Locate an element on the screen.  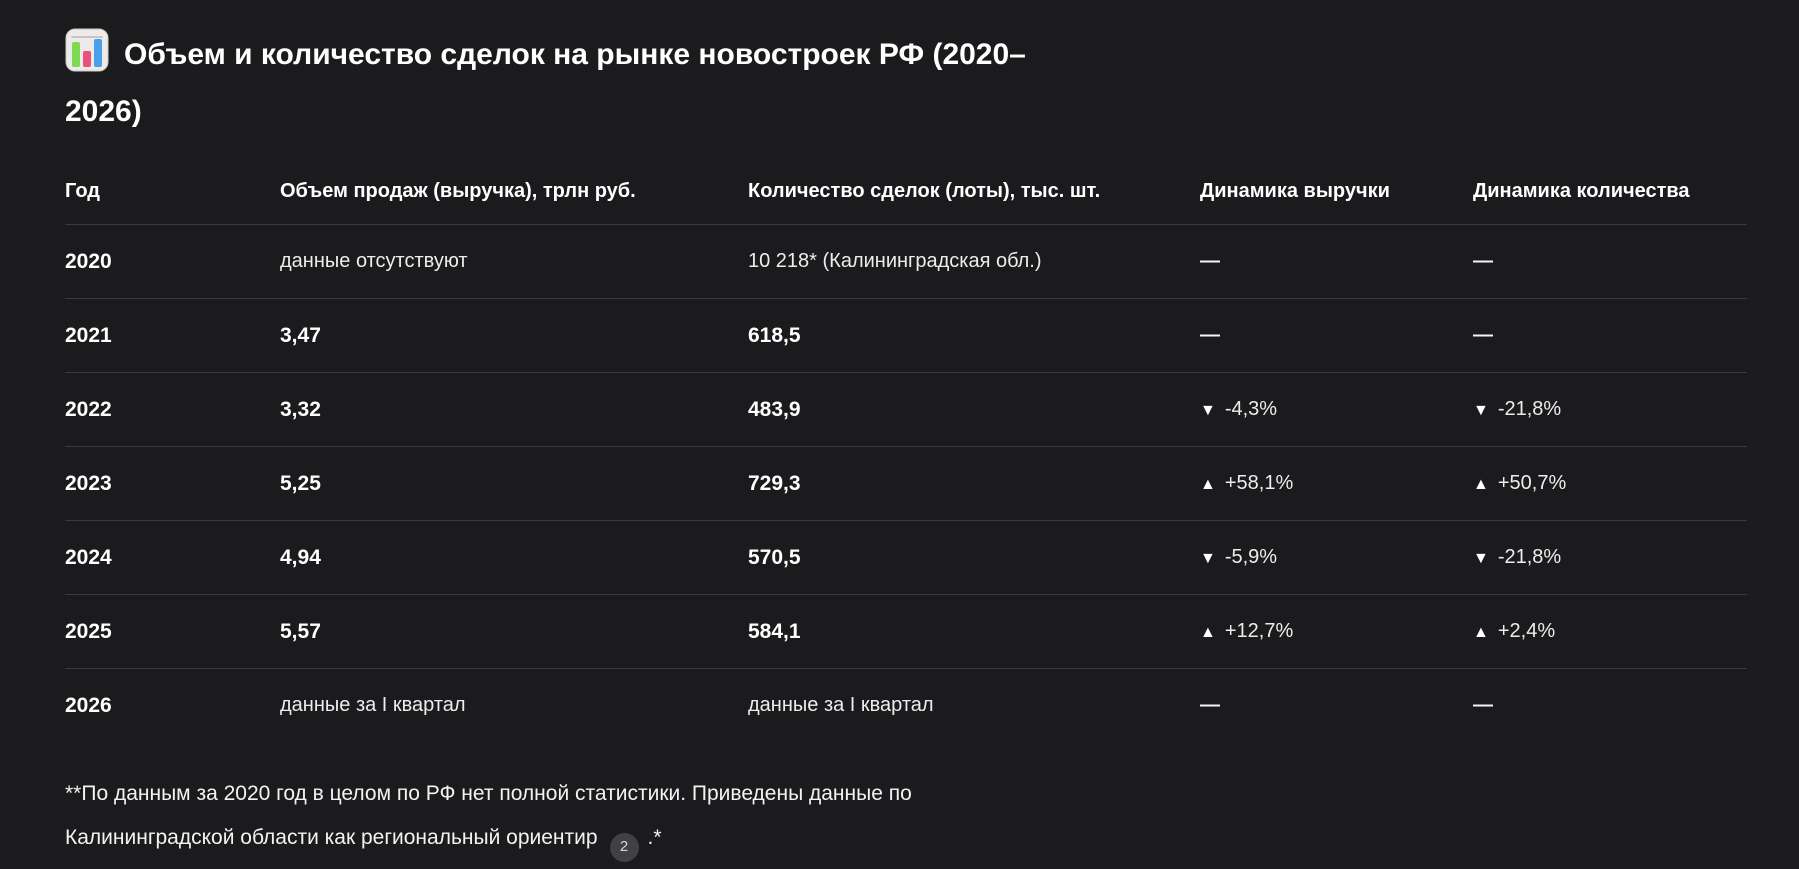
year-cell: 2021 is located at coordinates (88, 335).